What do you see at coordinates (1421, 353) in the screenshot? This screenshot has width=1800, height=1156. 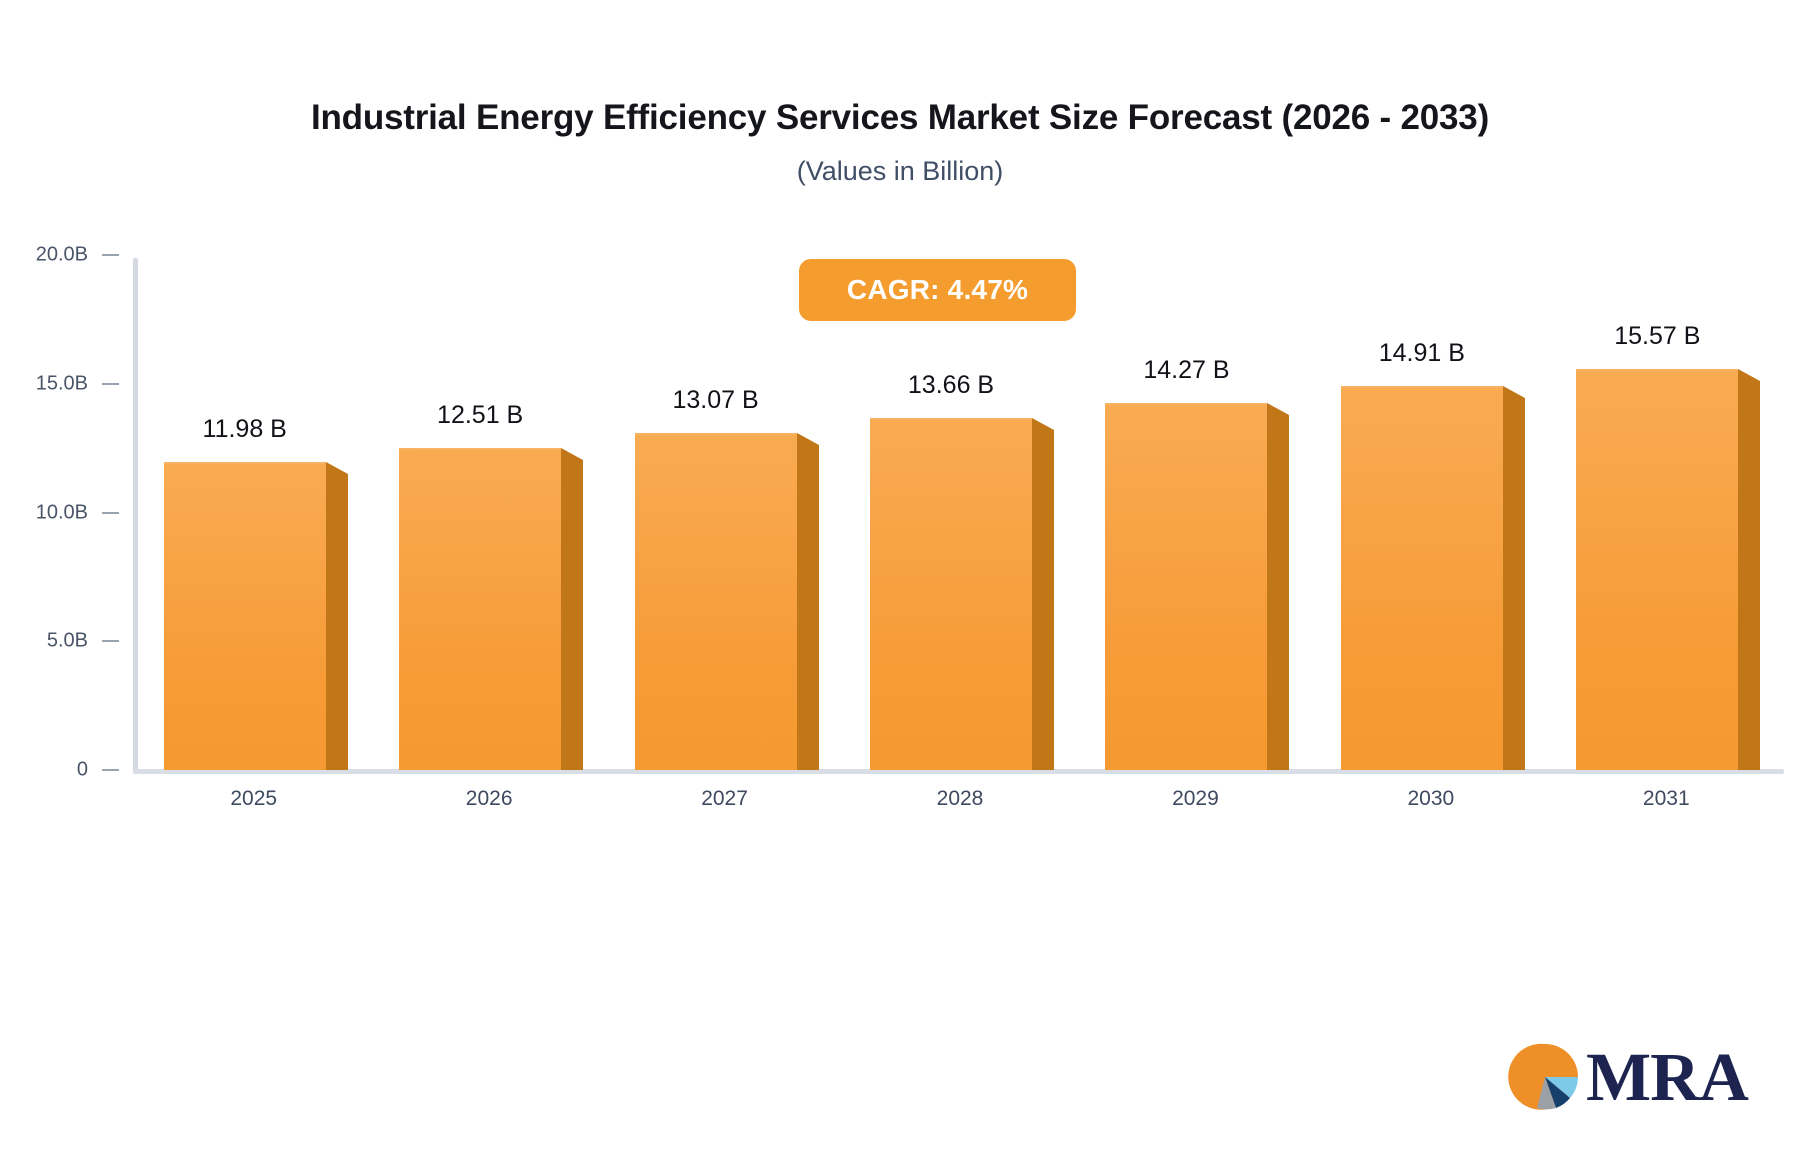 I see `bar-value-label: 14.91 B` at bounding box center [1421, 353].